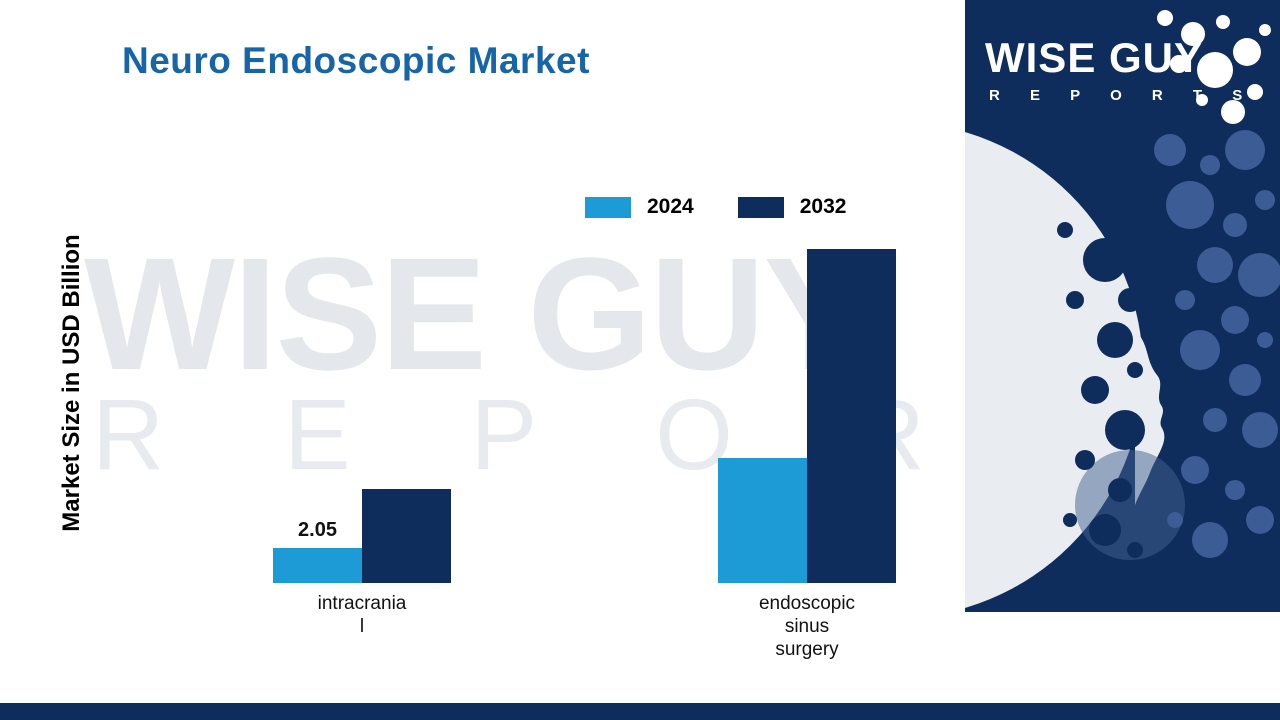 The height and width of the screenshot is (720, 1280). Describe the element at coordinates (670, 206) in the screenshot. I see `legend-label-2024: 2024` at that location.